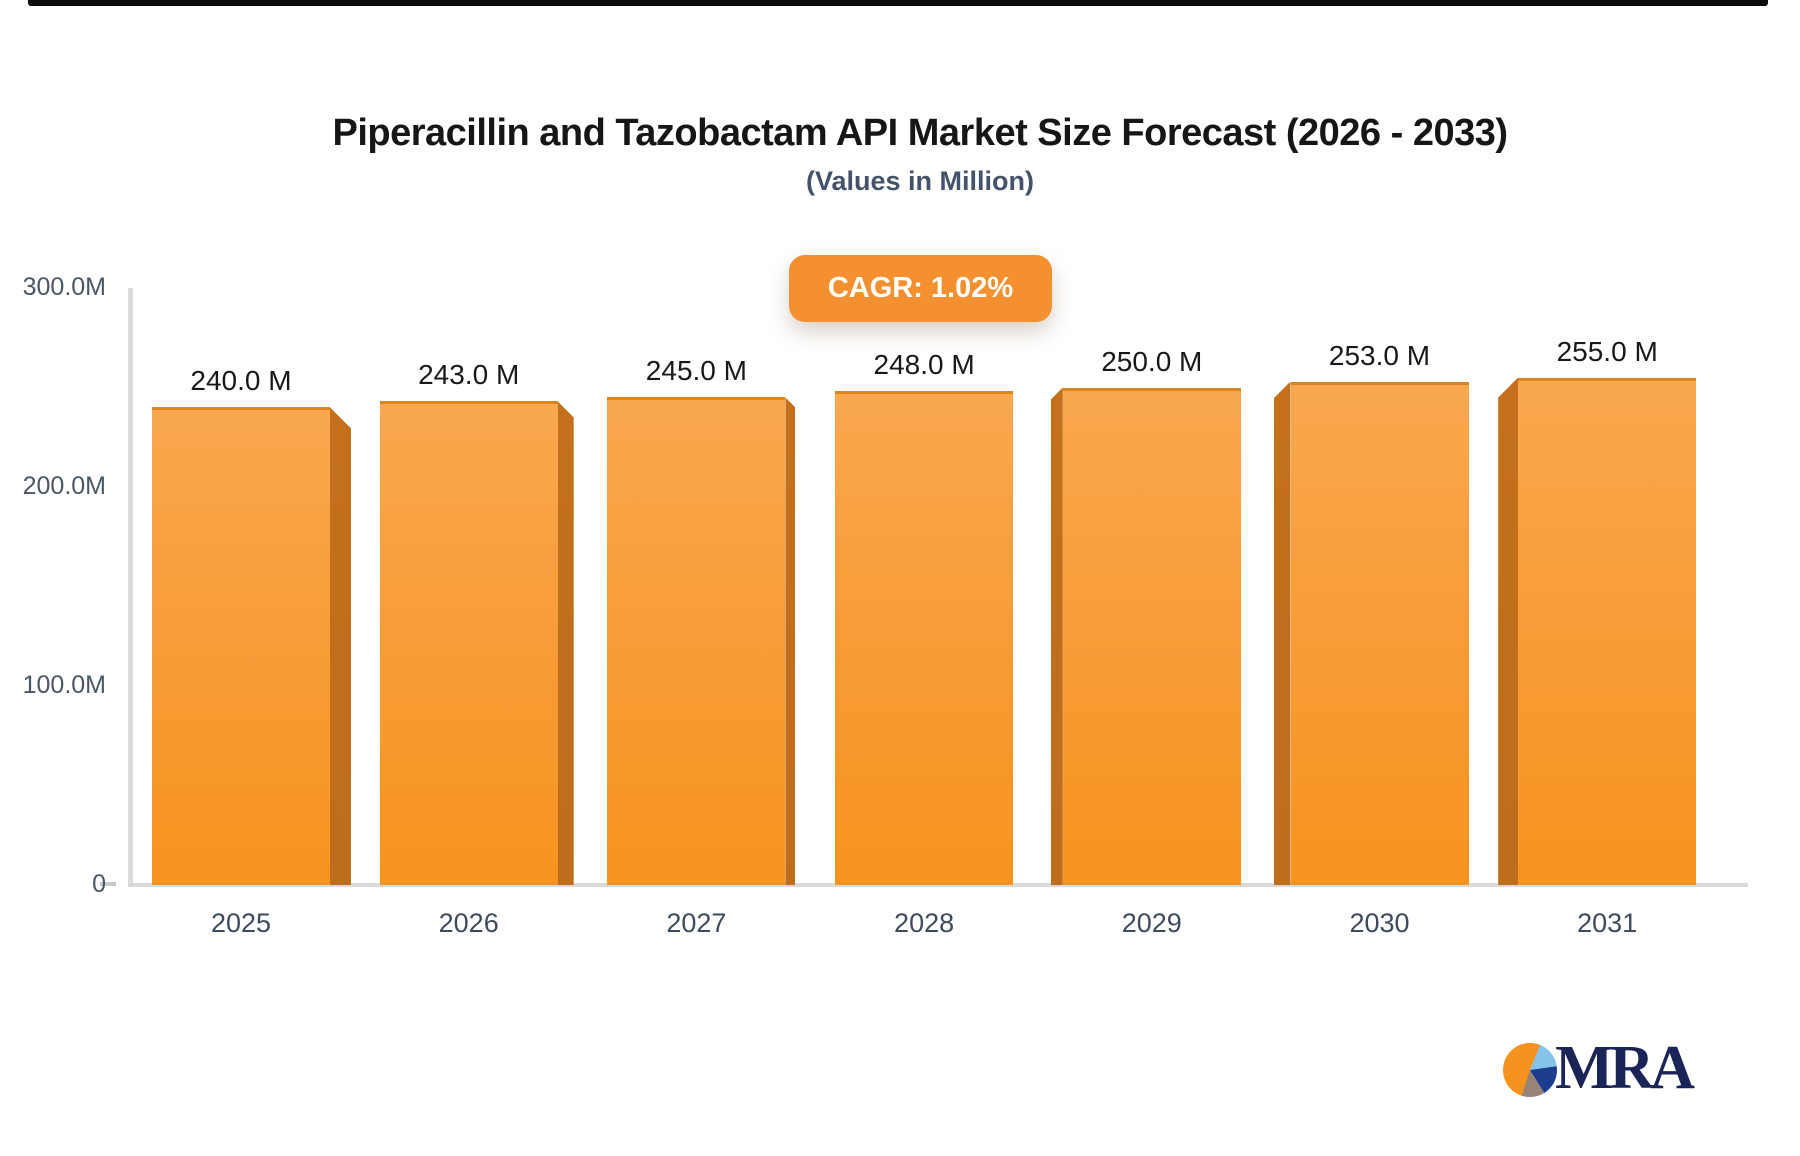 The height and width of the screenshot is (1156, 1800). I want to click on mra-logo: MRA, so click(1599, 1068).